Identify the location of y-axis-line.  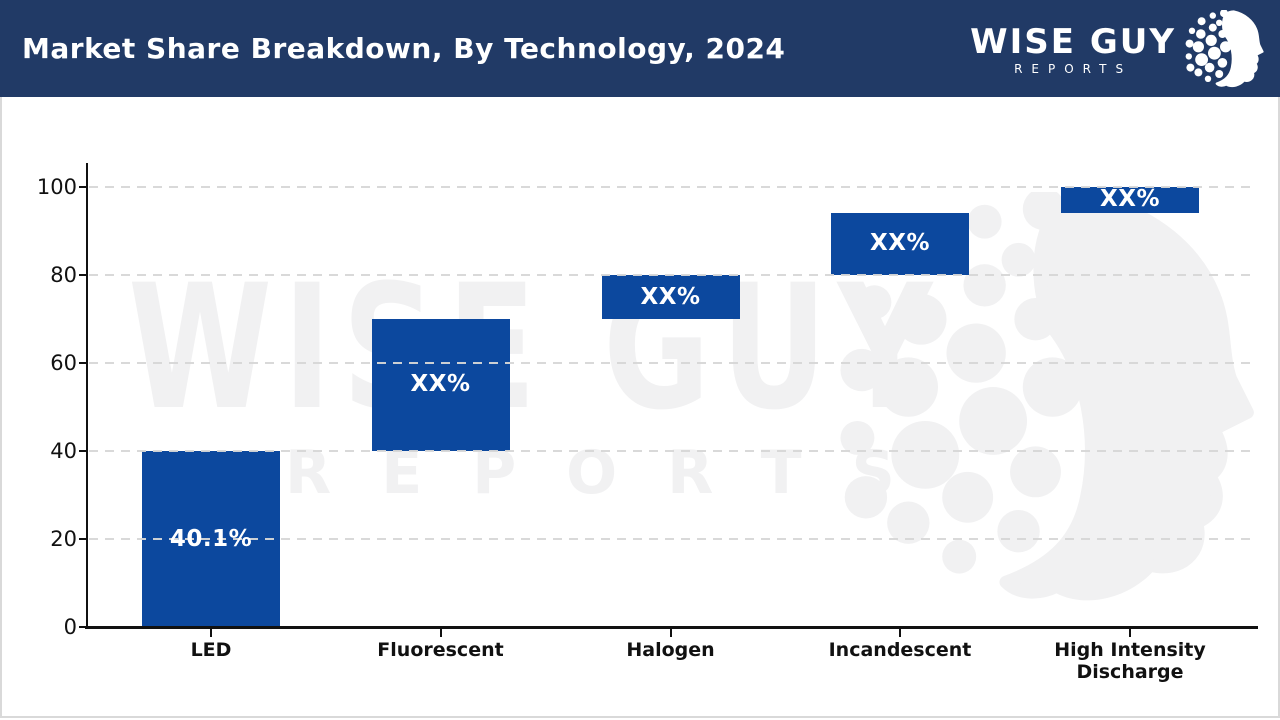
(87, 396).